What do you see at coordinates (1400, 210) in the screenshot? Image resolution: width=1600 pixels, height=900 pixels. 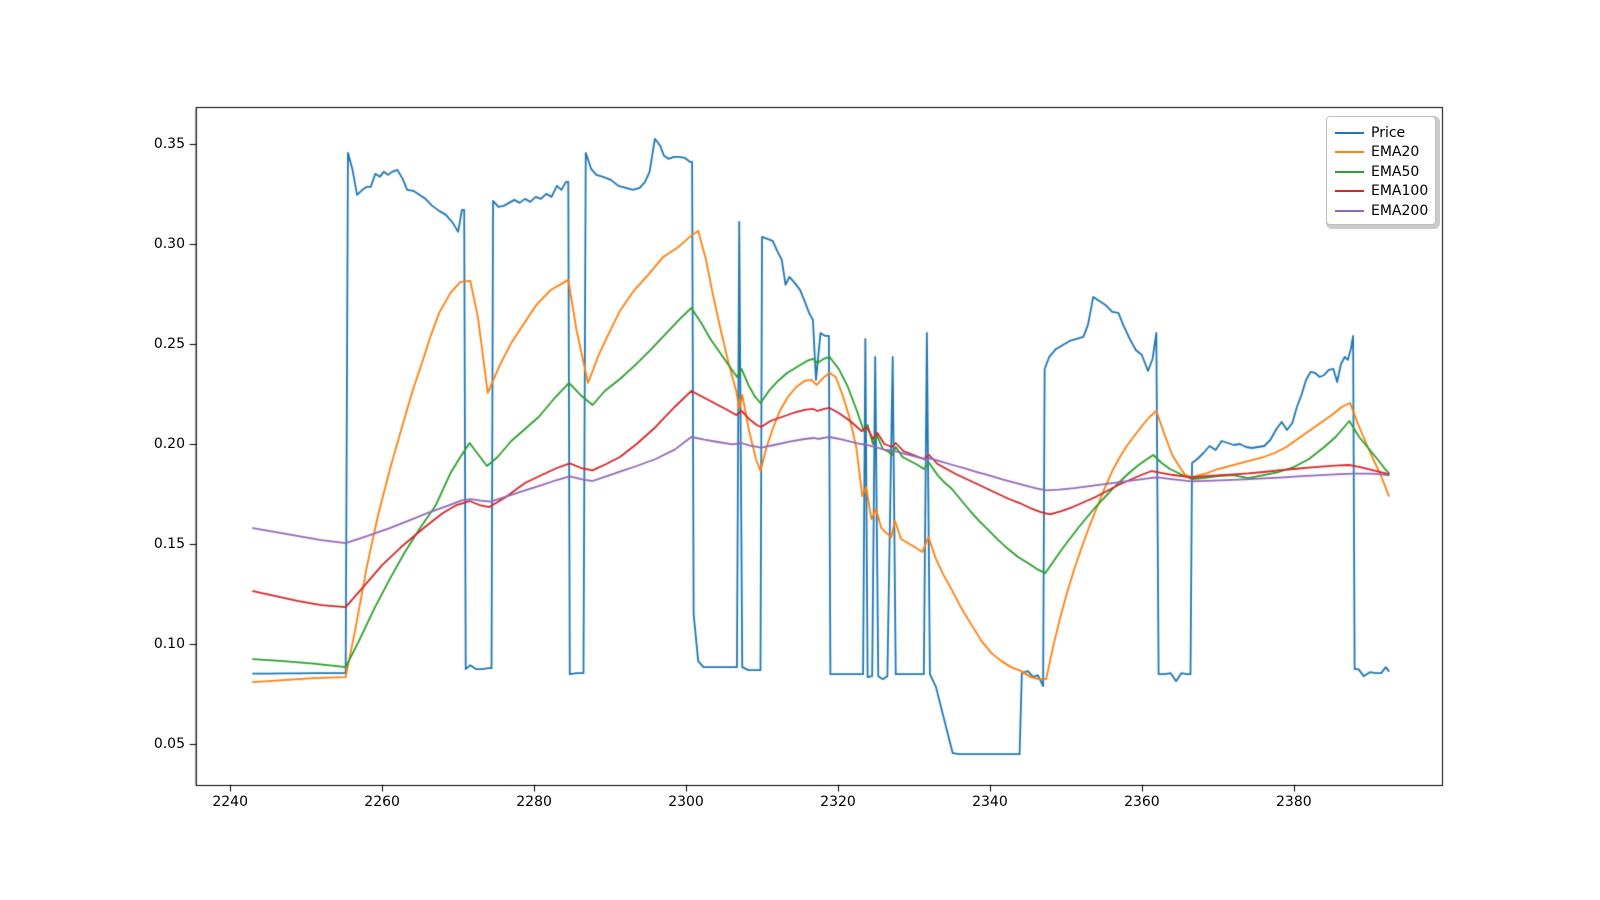 I see `legend-label: EMA200` at bounding box center [1400, 210].